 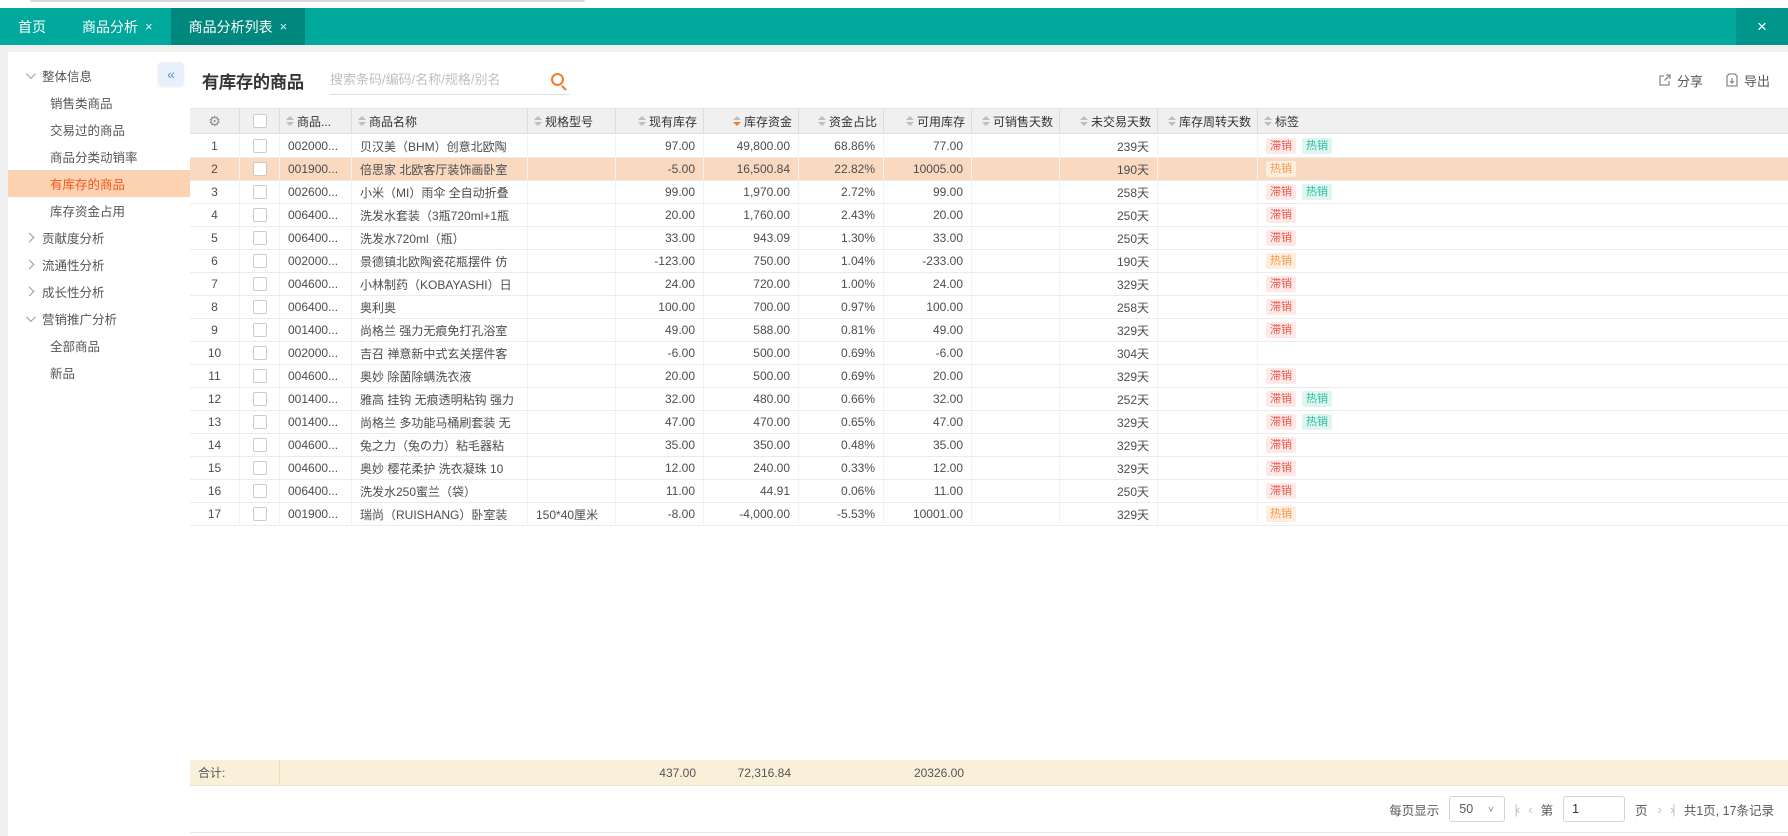 What do you see at coordinates (99, 291) in the screenshot?
I see `sidebar-item-成长性分析: 成长性分析` at bounding box center [99, 291].